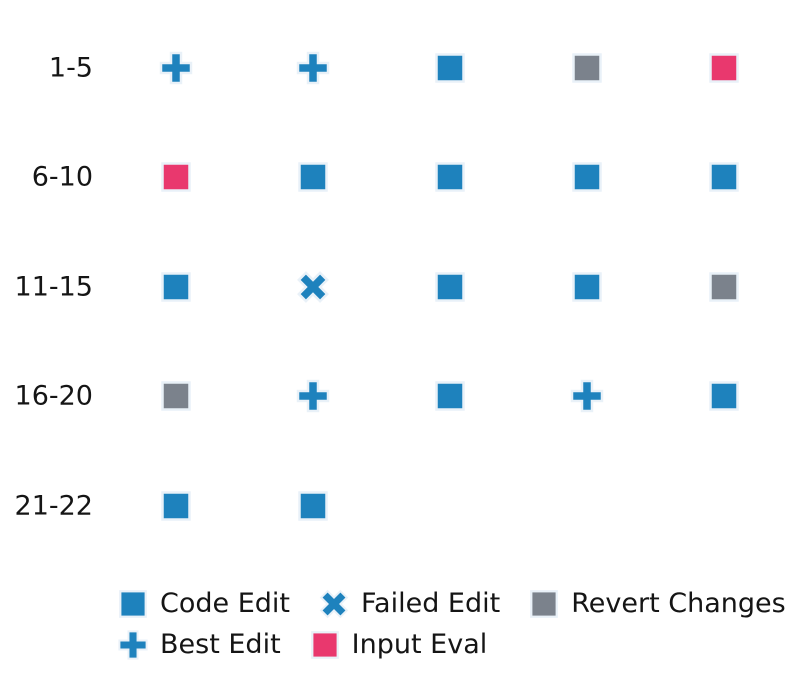 Image resolution: width=809 pixels, height=684 pixels. I want to click on legend-row: Best Edit Input Eval, so click(449, 644).